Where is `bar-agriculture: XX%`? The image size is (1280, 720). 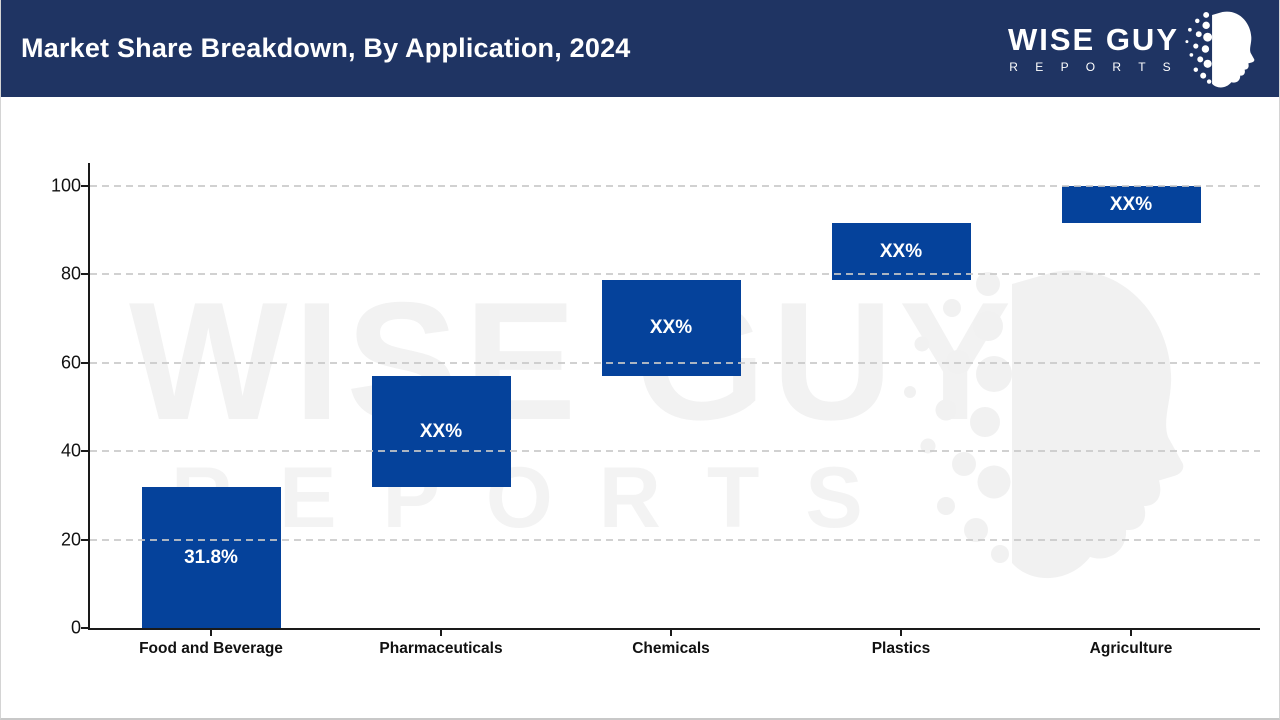
bar-agriculture: XX% is located at coordinates (1131, 205).